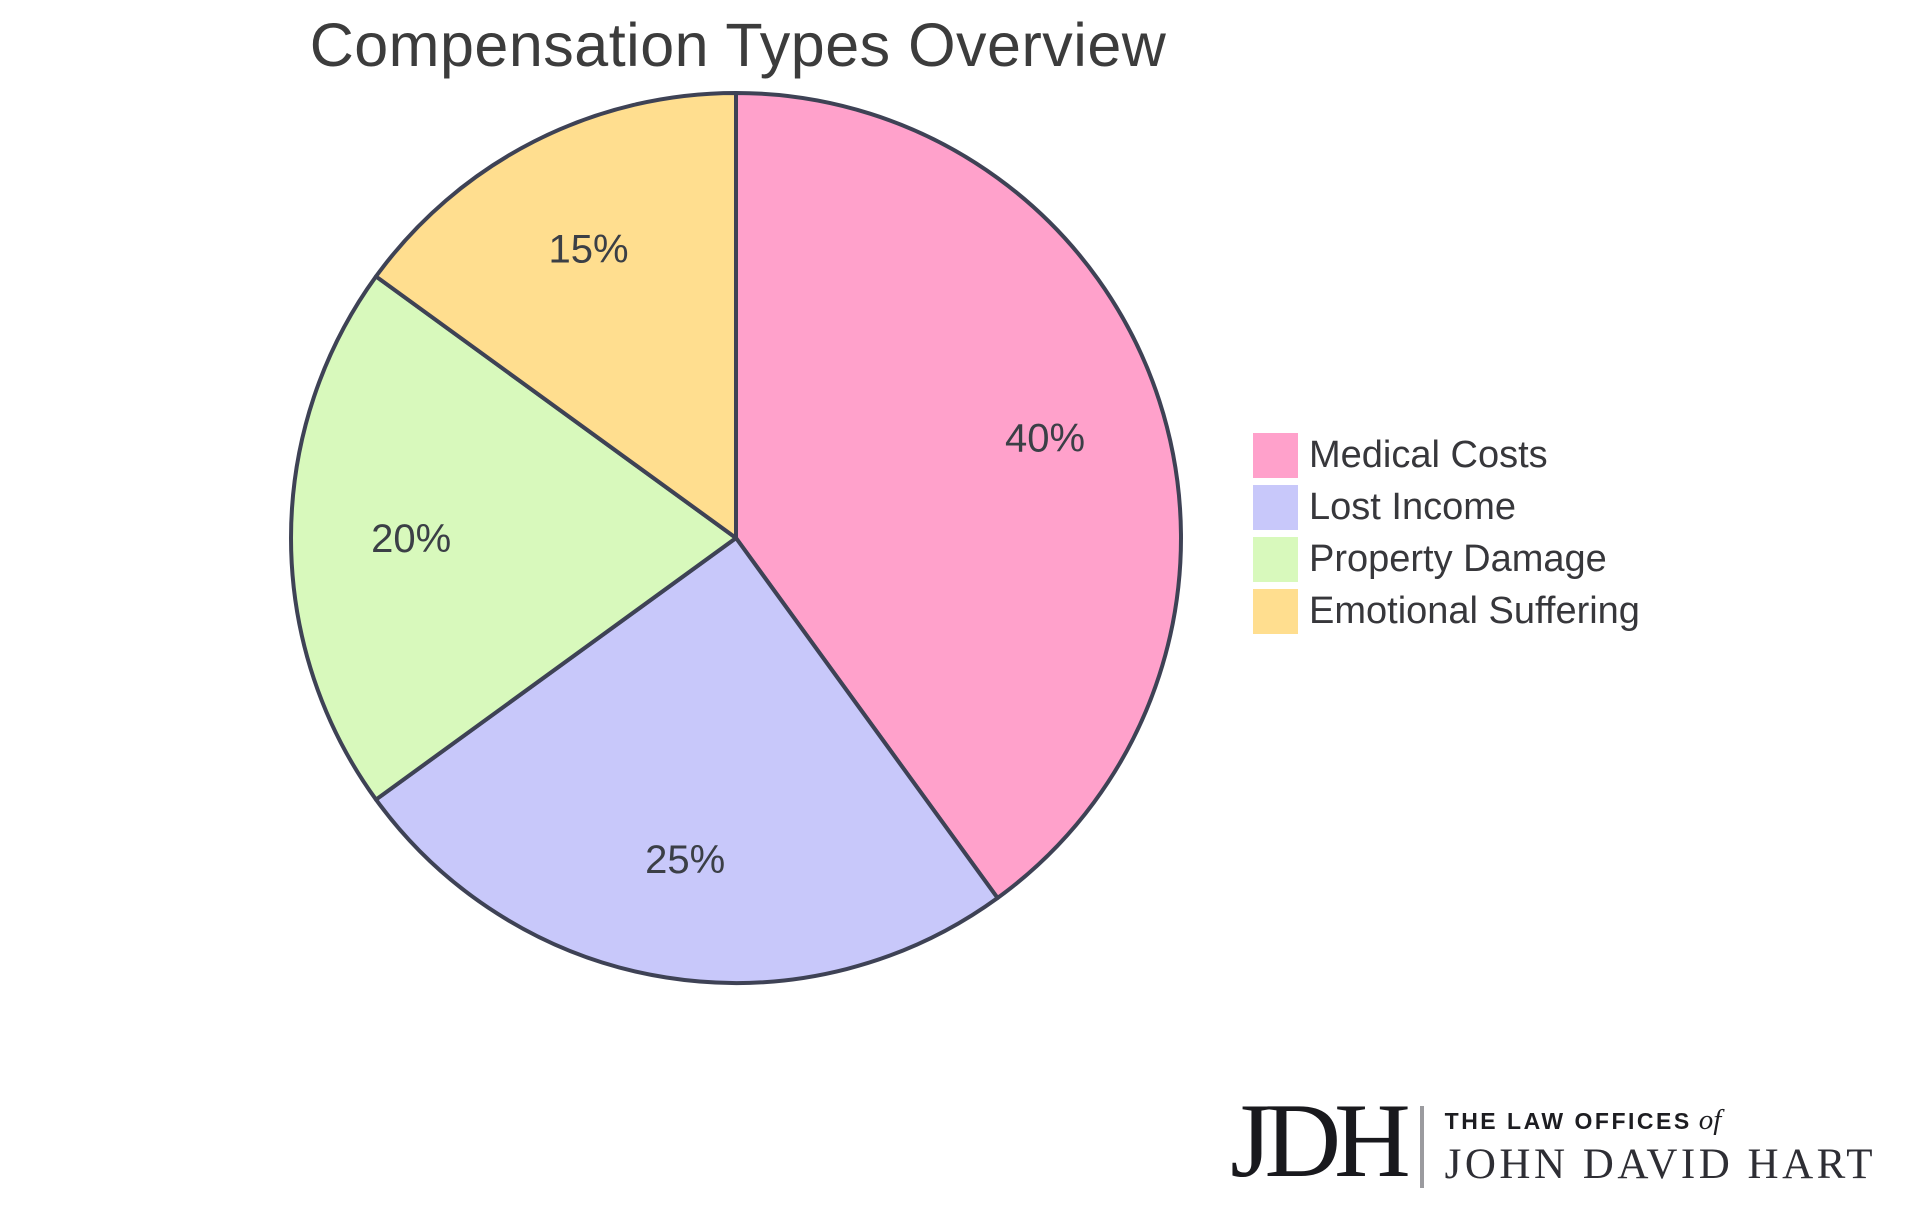 This screenshot has height=1215, width=1920. I want to click on slice-label-emotional-suffering: 15%, so click(588, 250).